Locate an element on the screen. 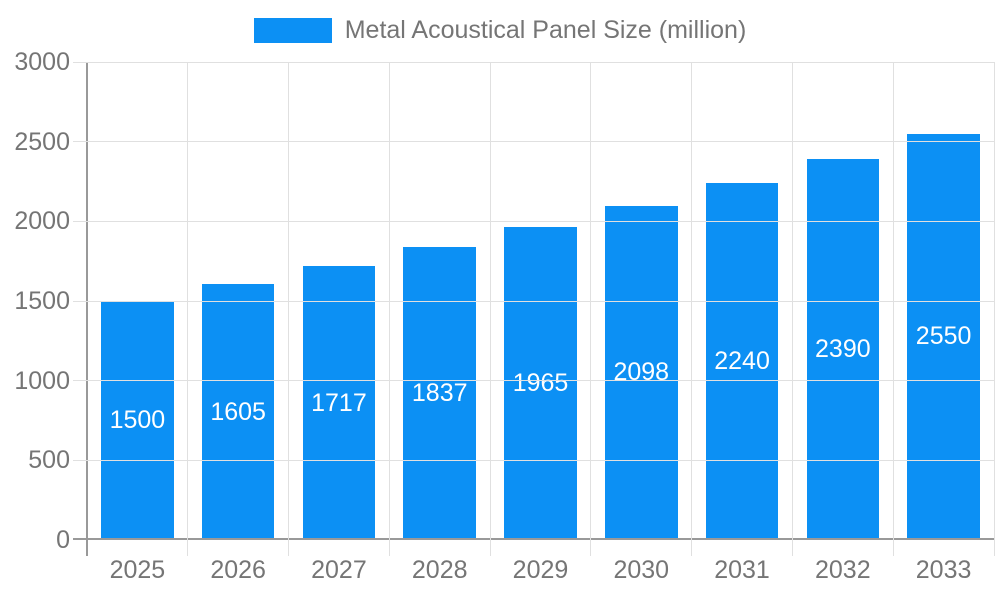 The image size is (1000, 600). bar-2025: 1500 is located at coordinates (137, 420).